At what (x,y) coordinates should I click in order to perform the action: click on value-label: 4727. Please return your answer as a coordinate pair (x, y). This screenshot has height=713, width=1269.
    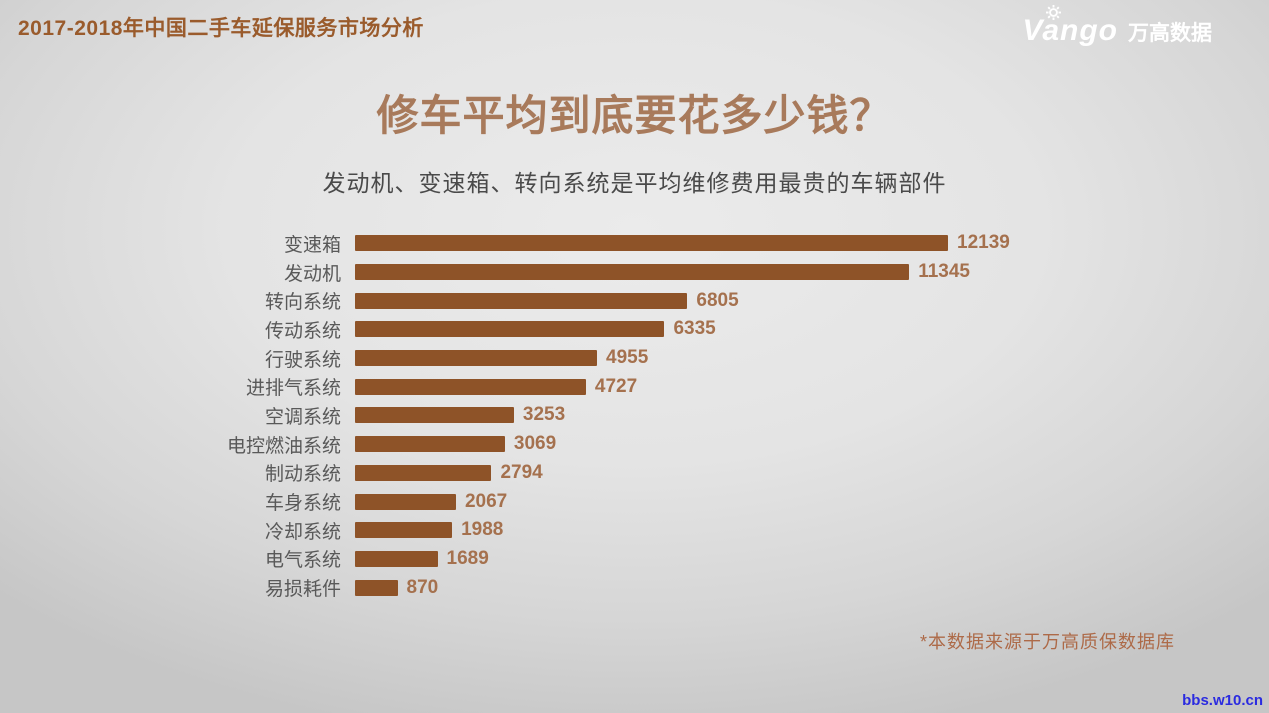
    Looking at the image, I should click on (616, 386).